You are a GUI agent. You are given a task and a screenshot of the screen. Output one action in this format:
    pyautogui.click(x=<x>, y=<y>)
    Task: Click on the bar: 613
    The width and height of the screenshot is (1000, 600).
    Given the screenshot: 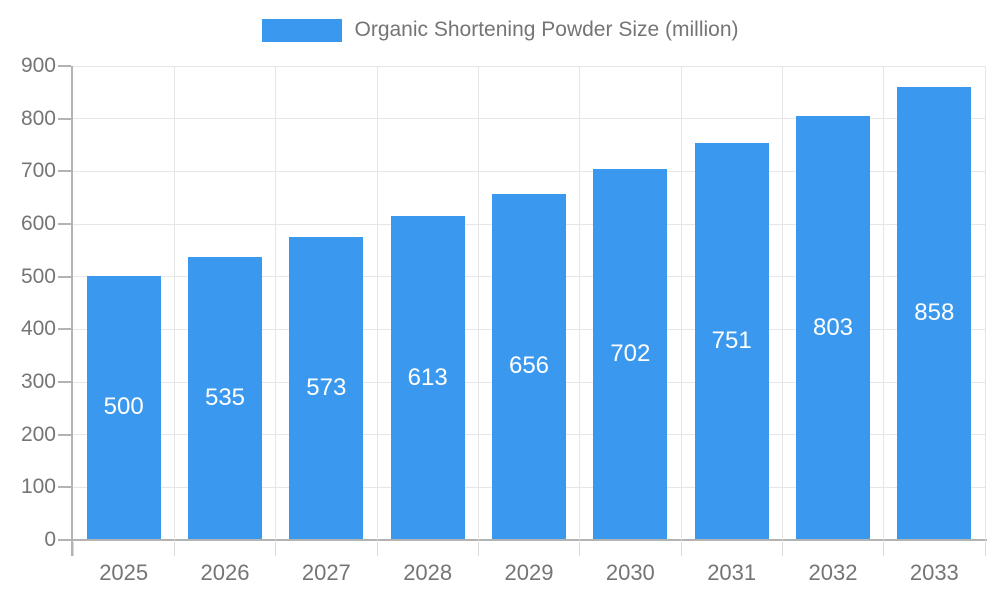 What is the action you would take?
    pyautogui.click(x=427, y=377)
    